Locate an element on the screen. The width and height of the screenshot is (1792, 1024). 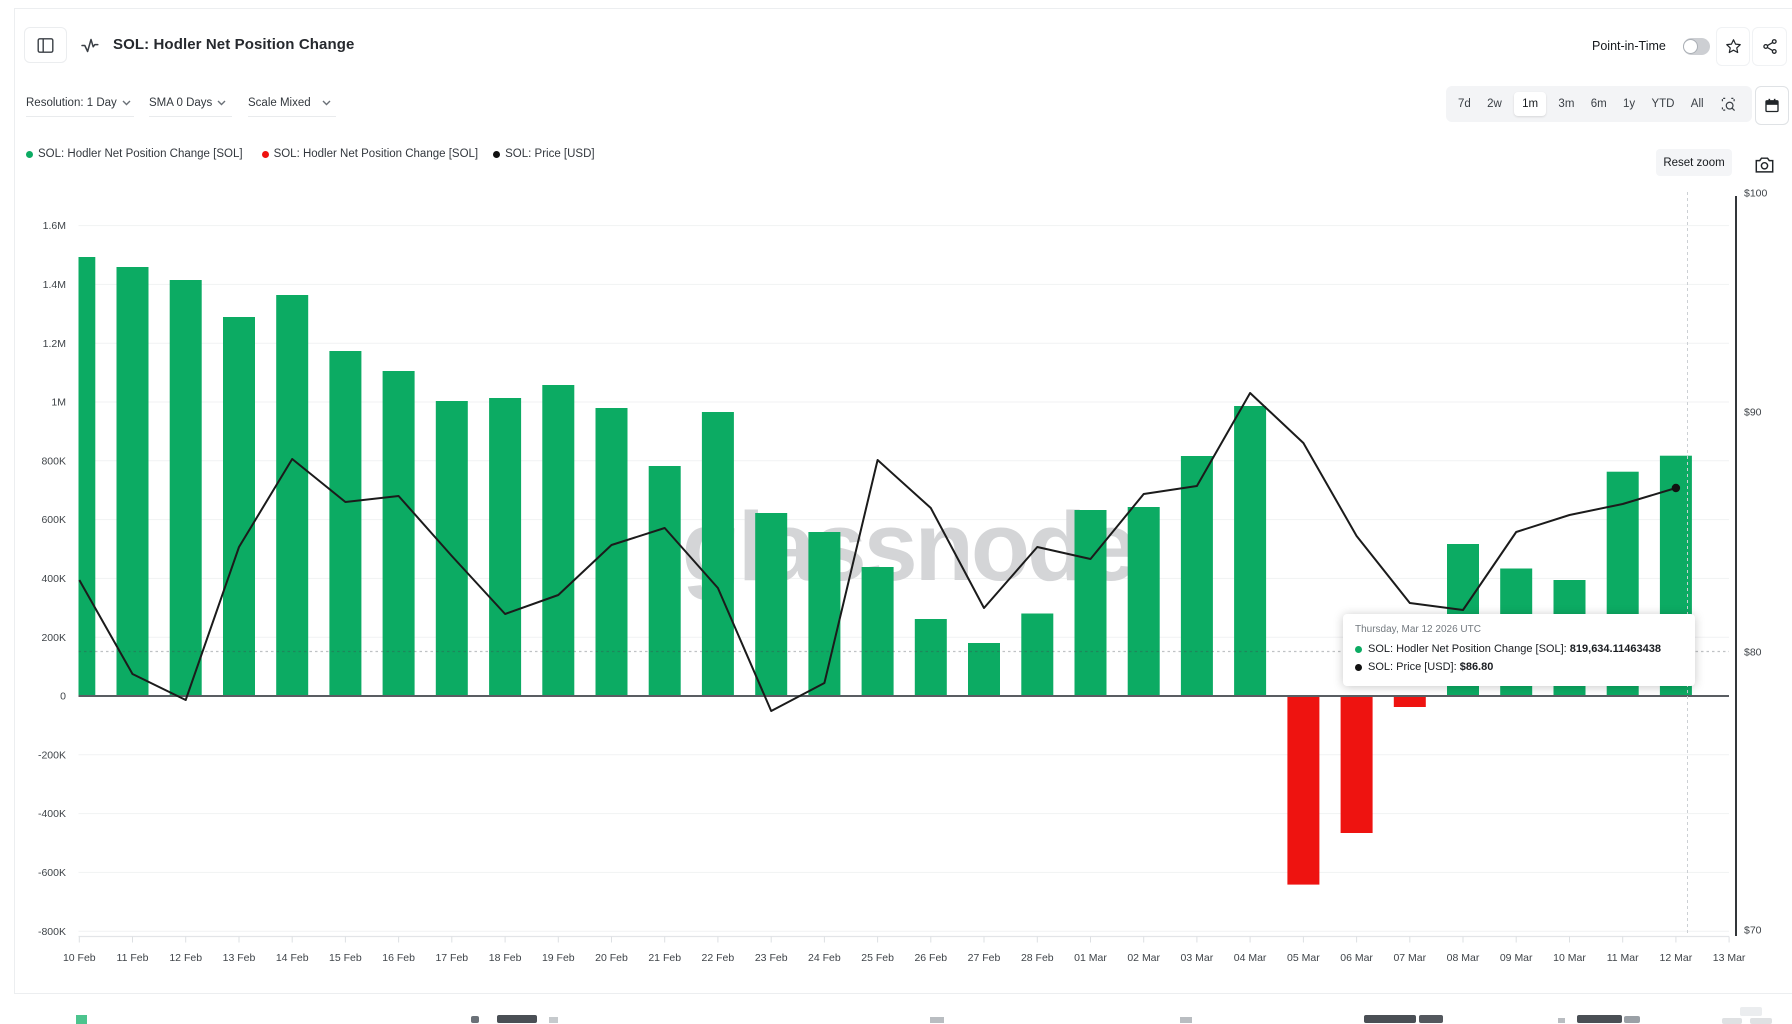
svg-text: $70 is located at coordinates (1753, 931).